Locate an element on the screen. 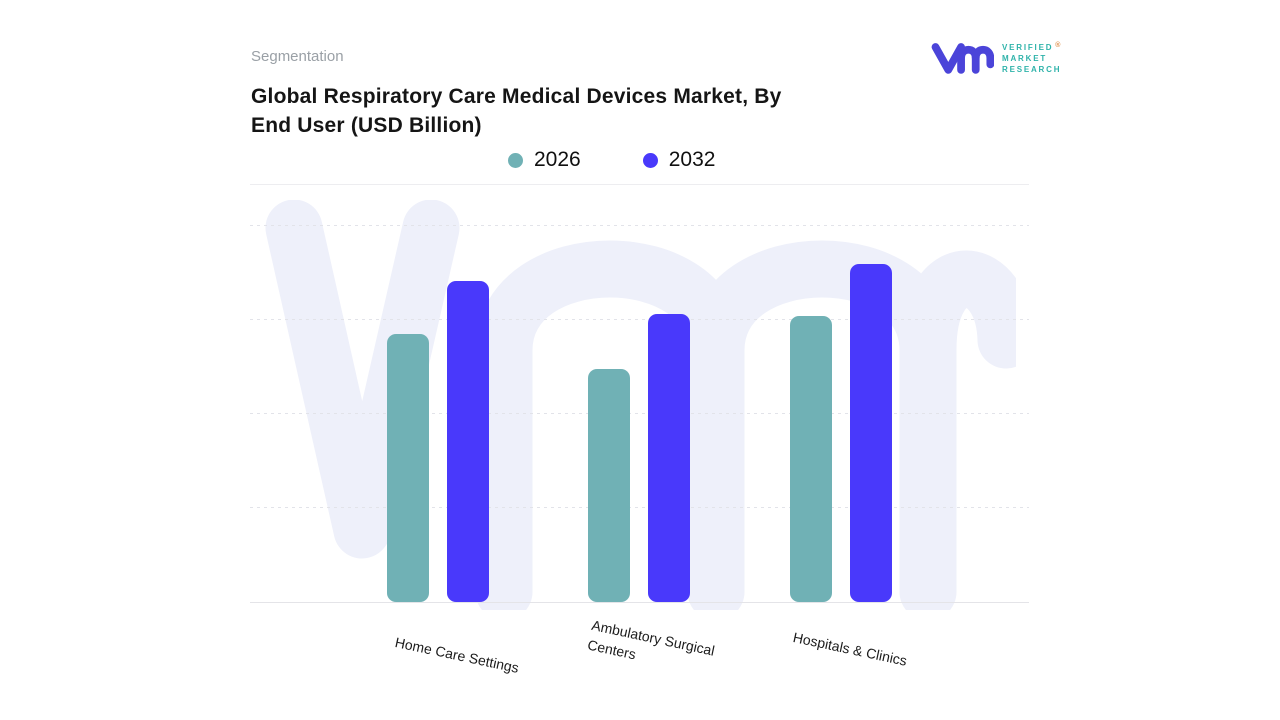  legend-label: 2032 is located at coordinates (692, 159).